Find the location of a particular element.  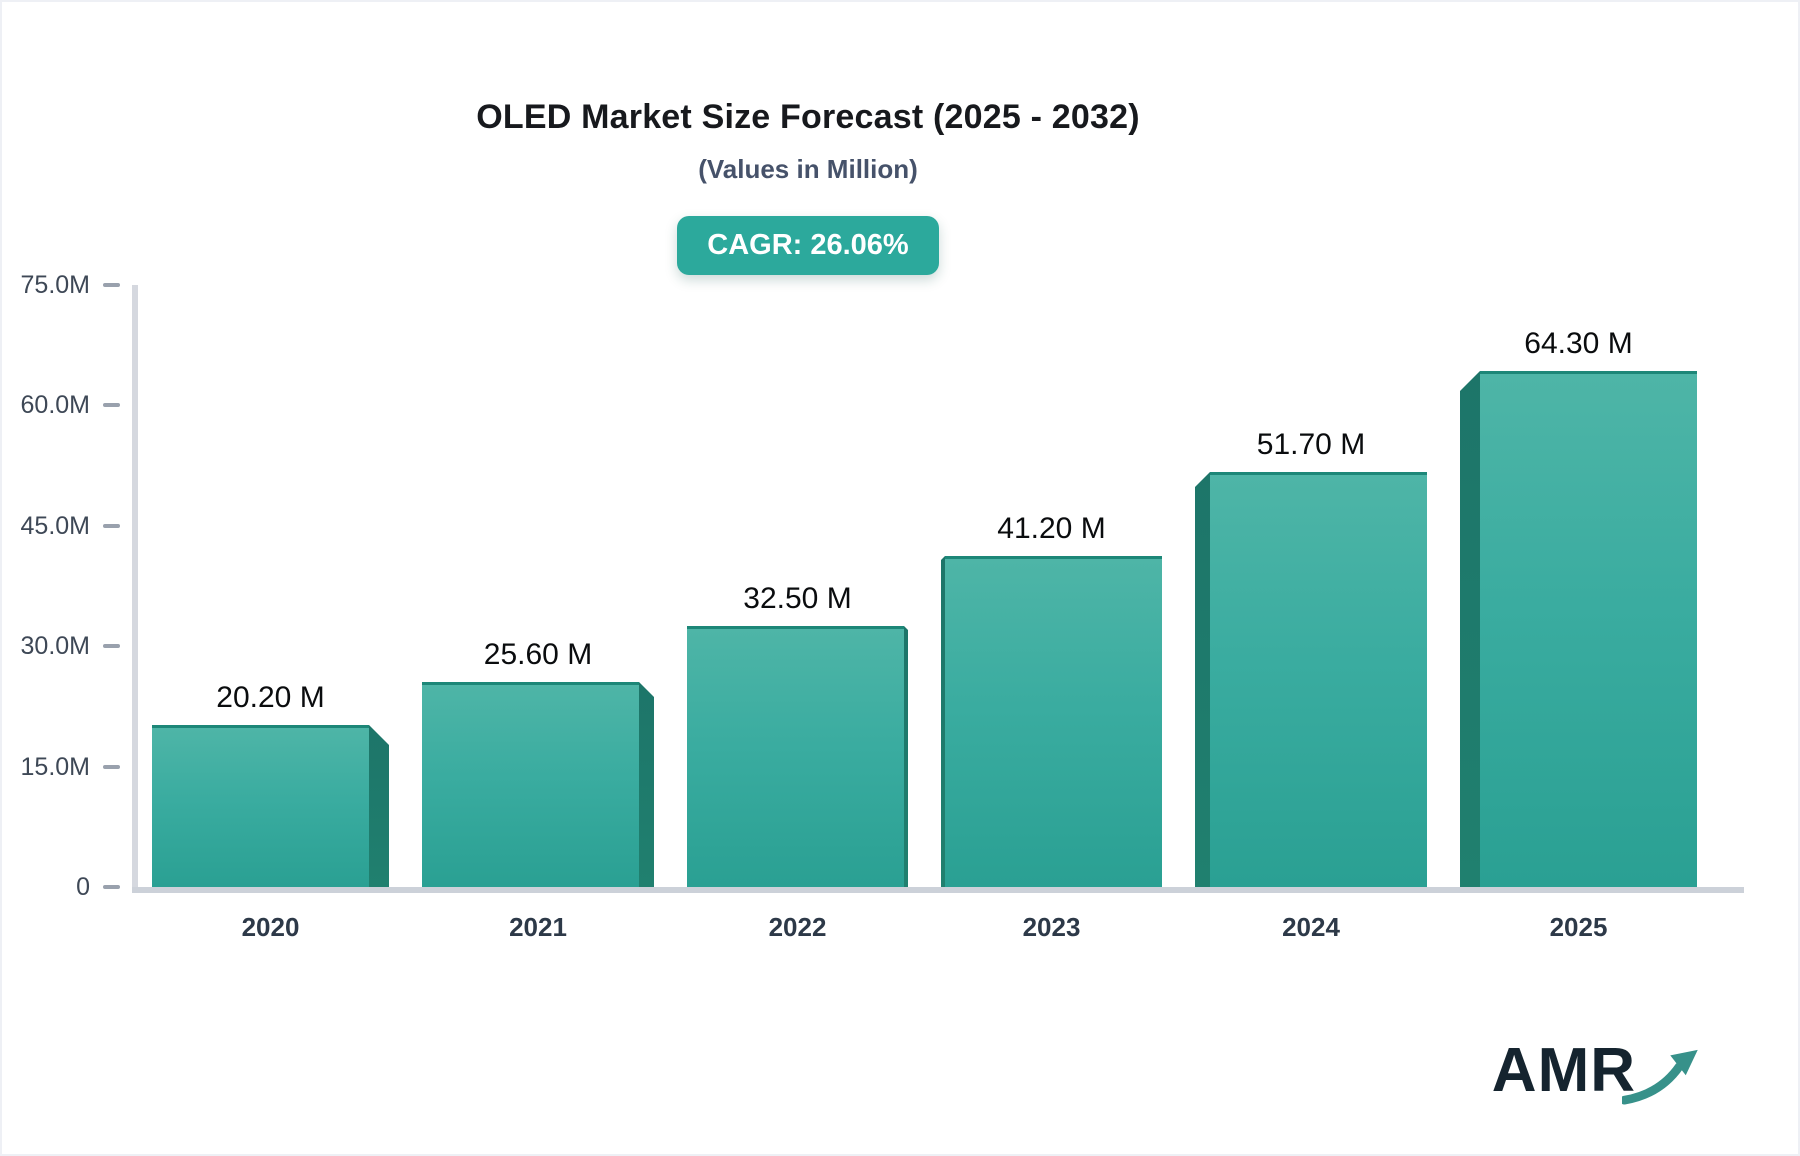

bar-group-2024: 51.70 M 2024 is located at coordinates (1311, 613).